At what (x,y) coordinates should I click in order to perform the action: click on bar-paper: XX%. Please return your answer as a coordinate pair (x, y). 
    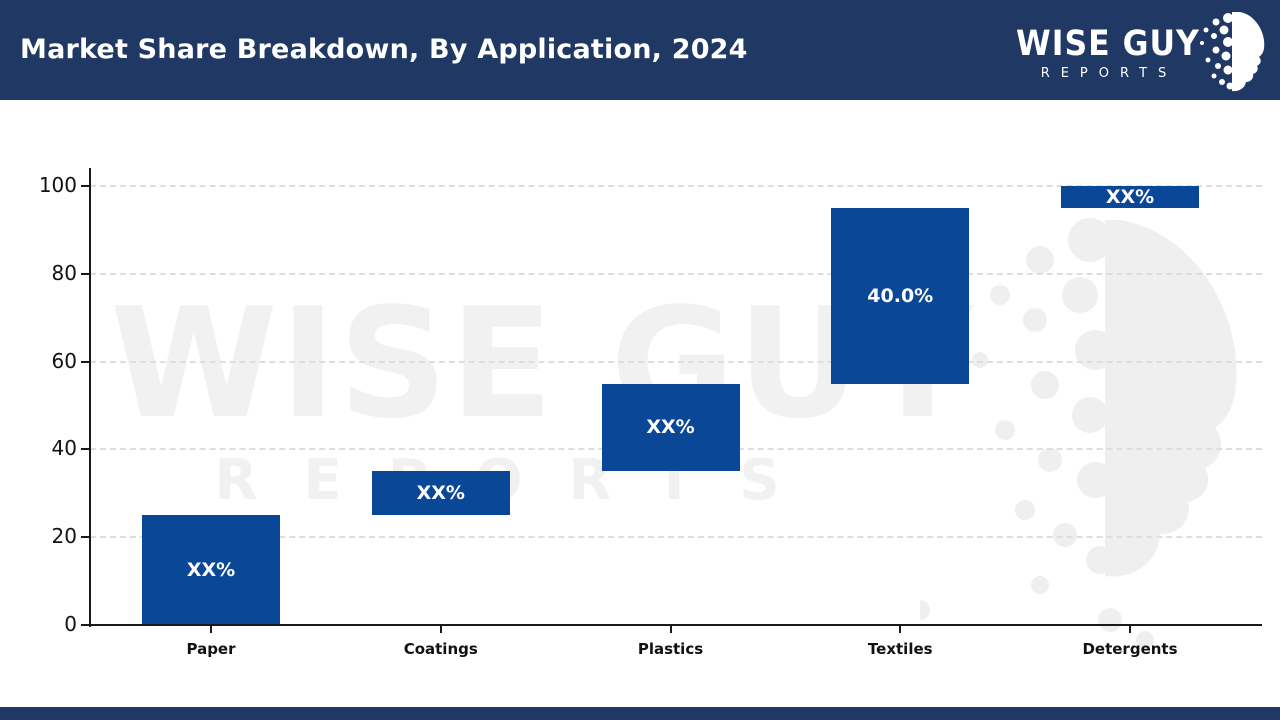
    Looking at the image, I should click on (211, 570).